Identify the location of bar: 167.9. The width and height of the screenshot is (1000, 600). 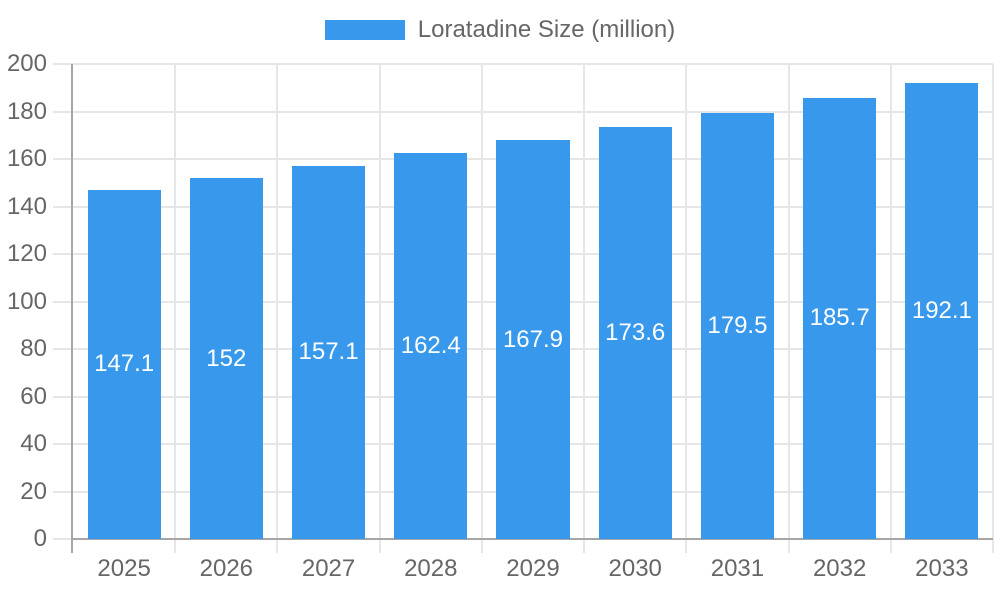
(533, 339).